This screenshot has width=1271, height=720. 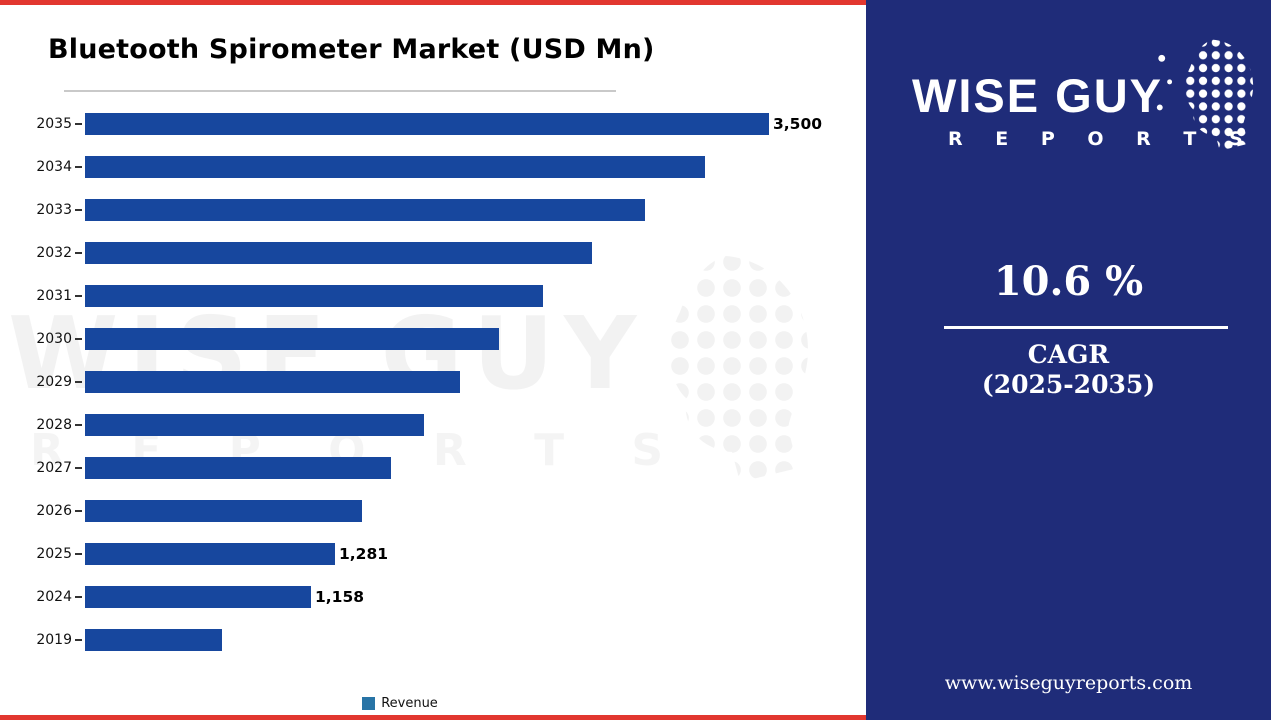 I want to click on bottom-accent-line, so click(x=433, y=717).